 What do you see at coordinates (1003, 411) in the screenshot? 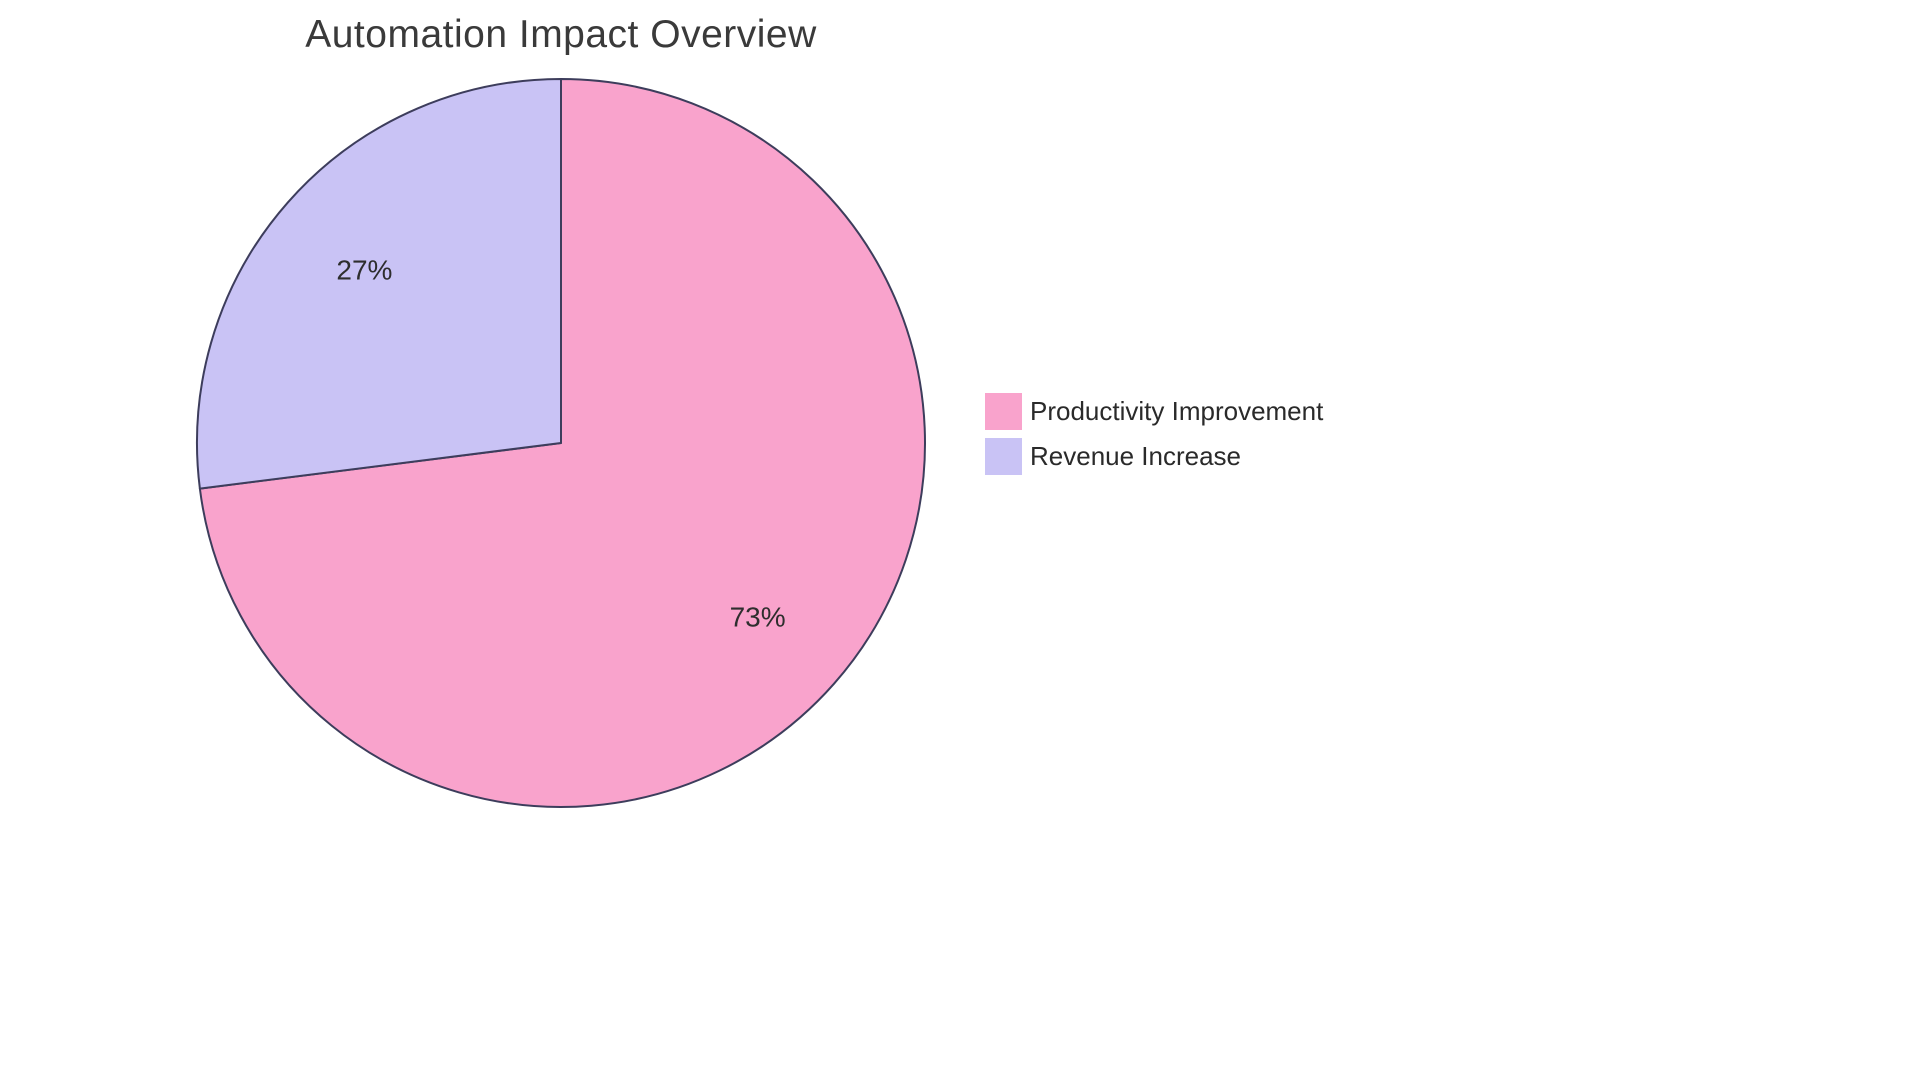
I see `legend-swatch-productivity-improvement` at bounding box center [1003, 411].